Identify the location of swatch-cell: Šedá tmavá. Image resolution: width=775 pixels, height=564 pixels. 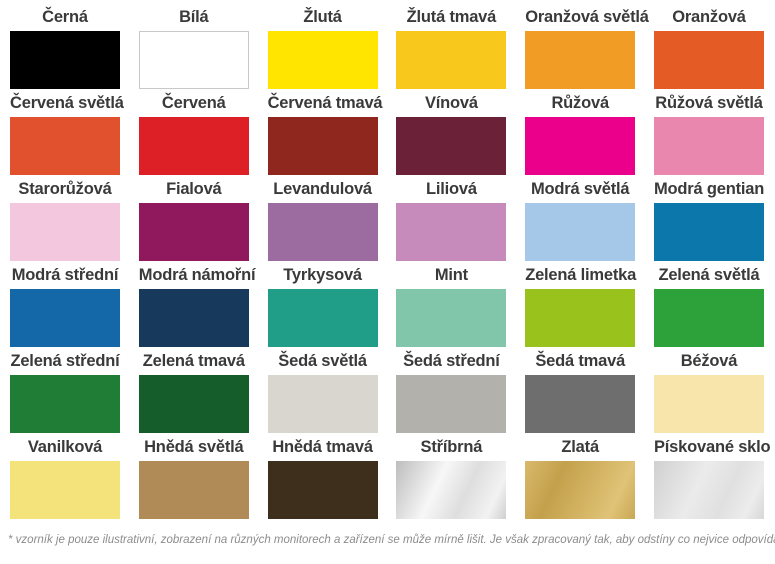
(580, 391).